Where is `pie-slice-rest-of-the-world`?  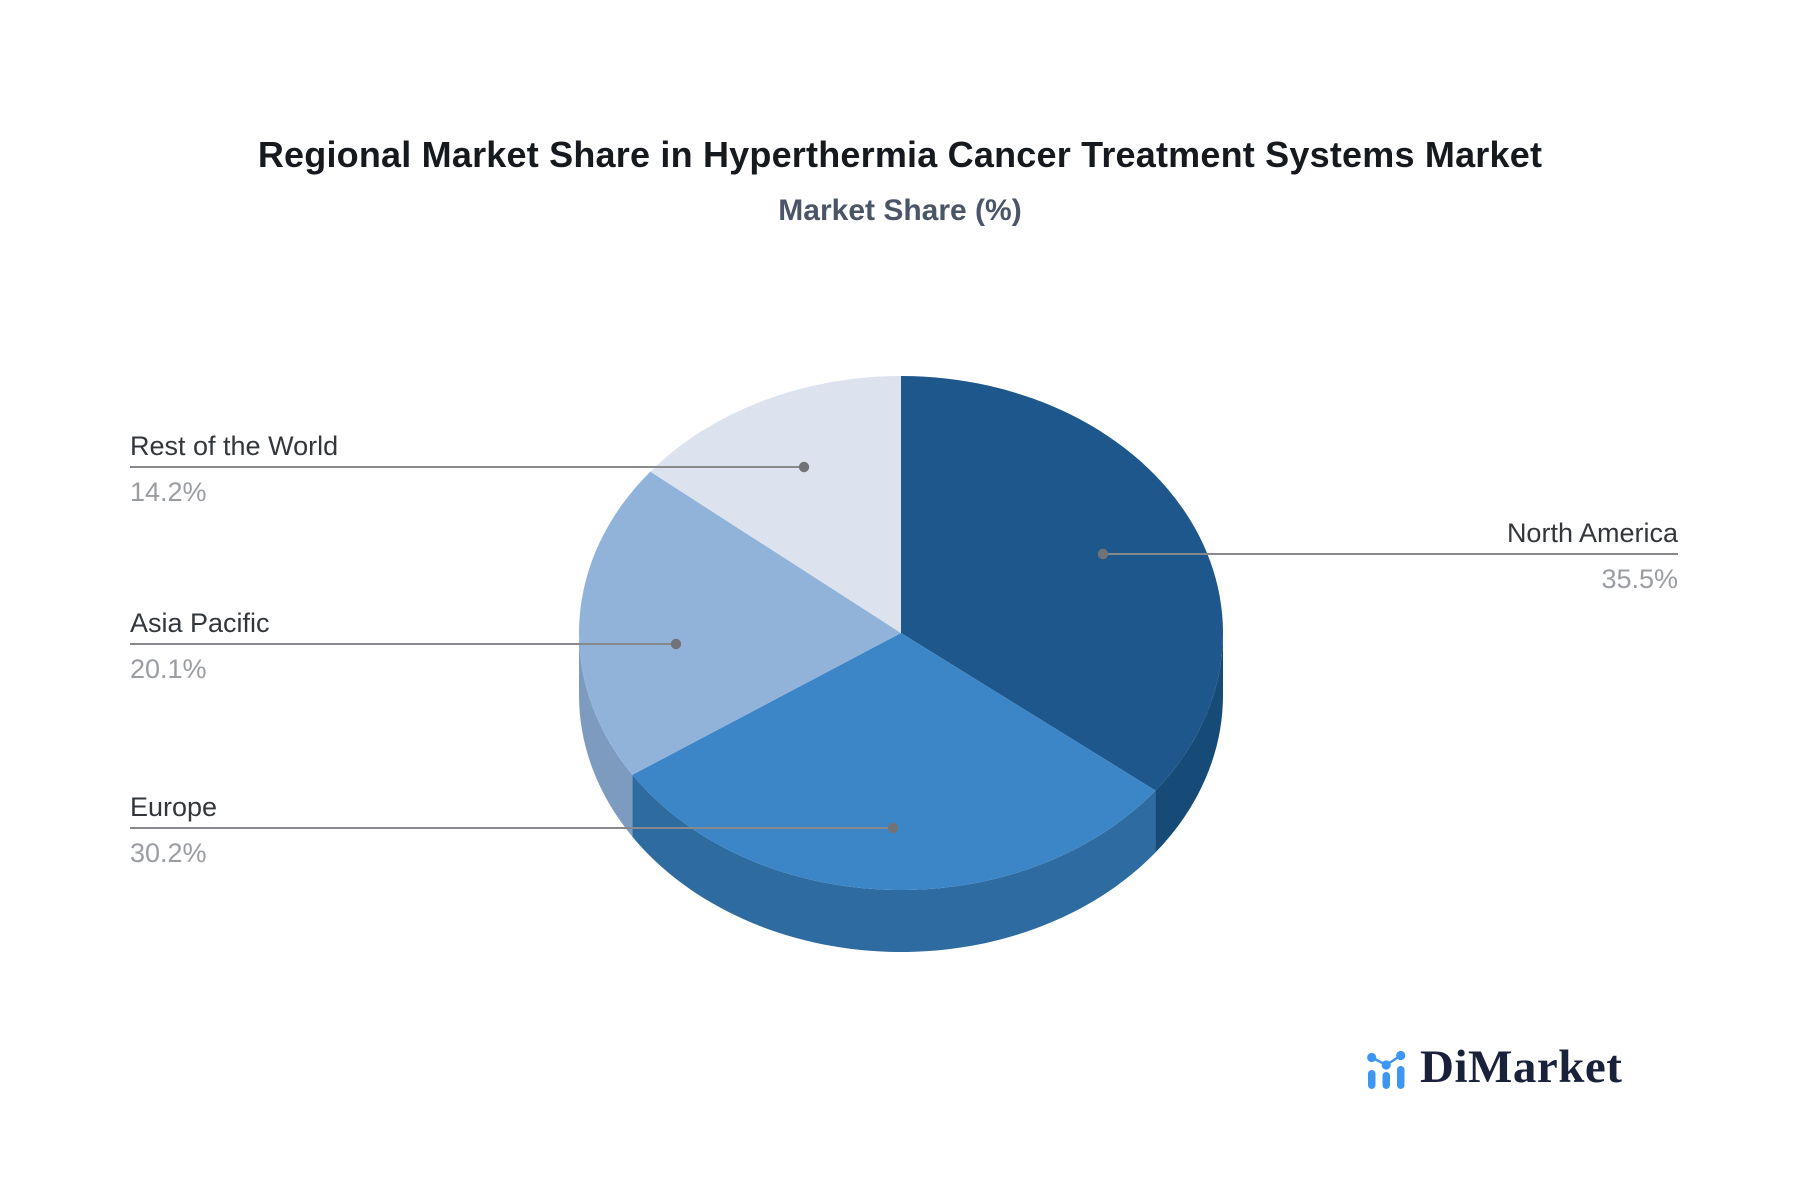 pie-slice-rest-of-the-world is located at coordinates (775, 504).